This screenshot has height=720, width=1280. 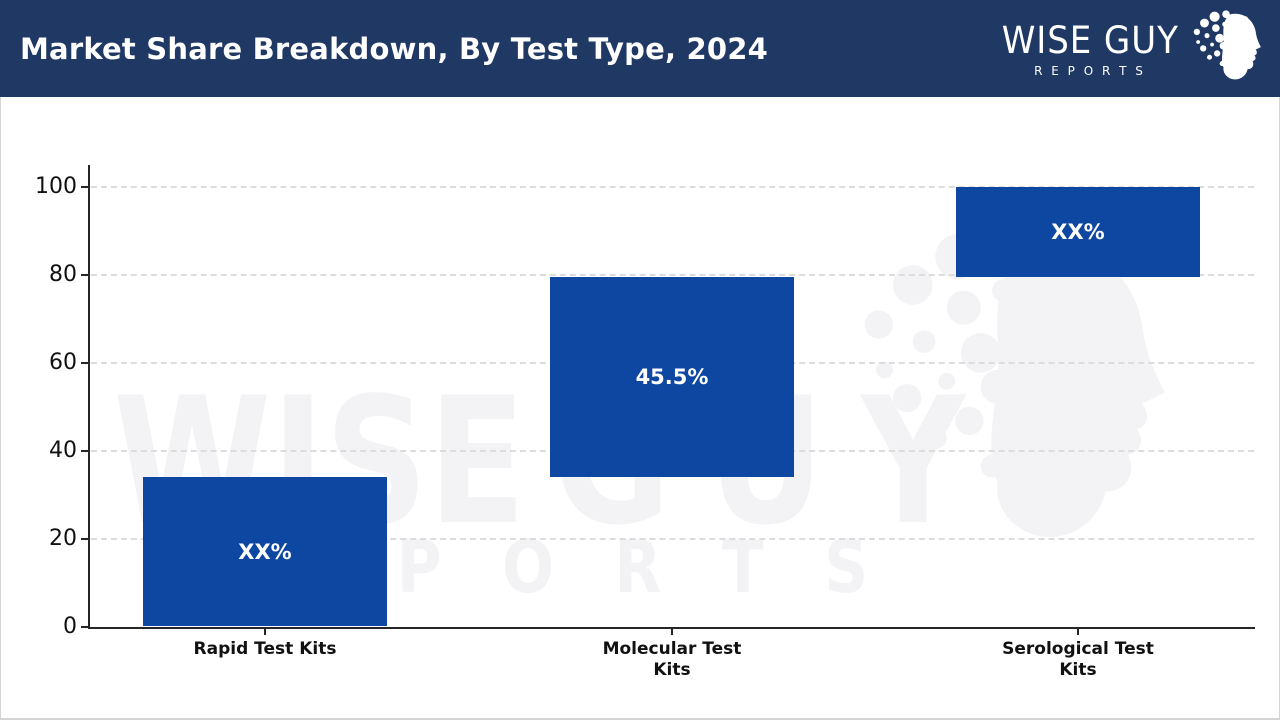 What do you see at coordinates (70, 626) in the screenshot?
I see `y-tick-label: 0` at bounding box center [70, 626].